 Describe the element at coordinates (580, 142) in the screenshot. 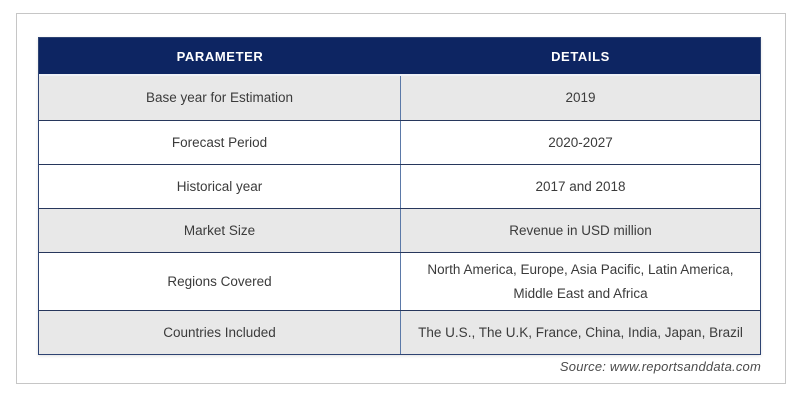

I see `details-cell: 2020-2027` at that location.